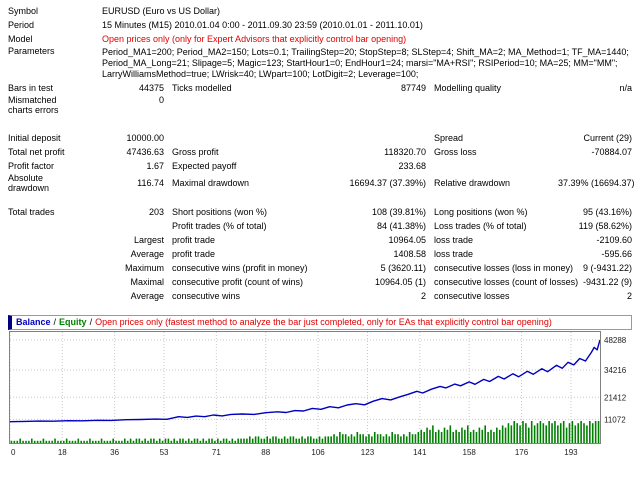 The height and width of the screenshot is (480, 640). I want to click on svg-text: 21412, so click(615, 397).